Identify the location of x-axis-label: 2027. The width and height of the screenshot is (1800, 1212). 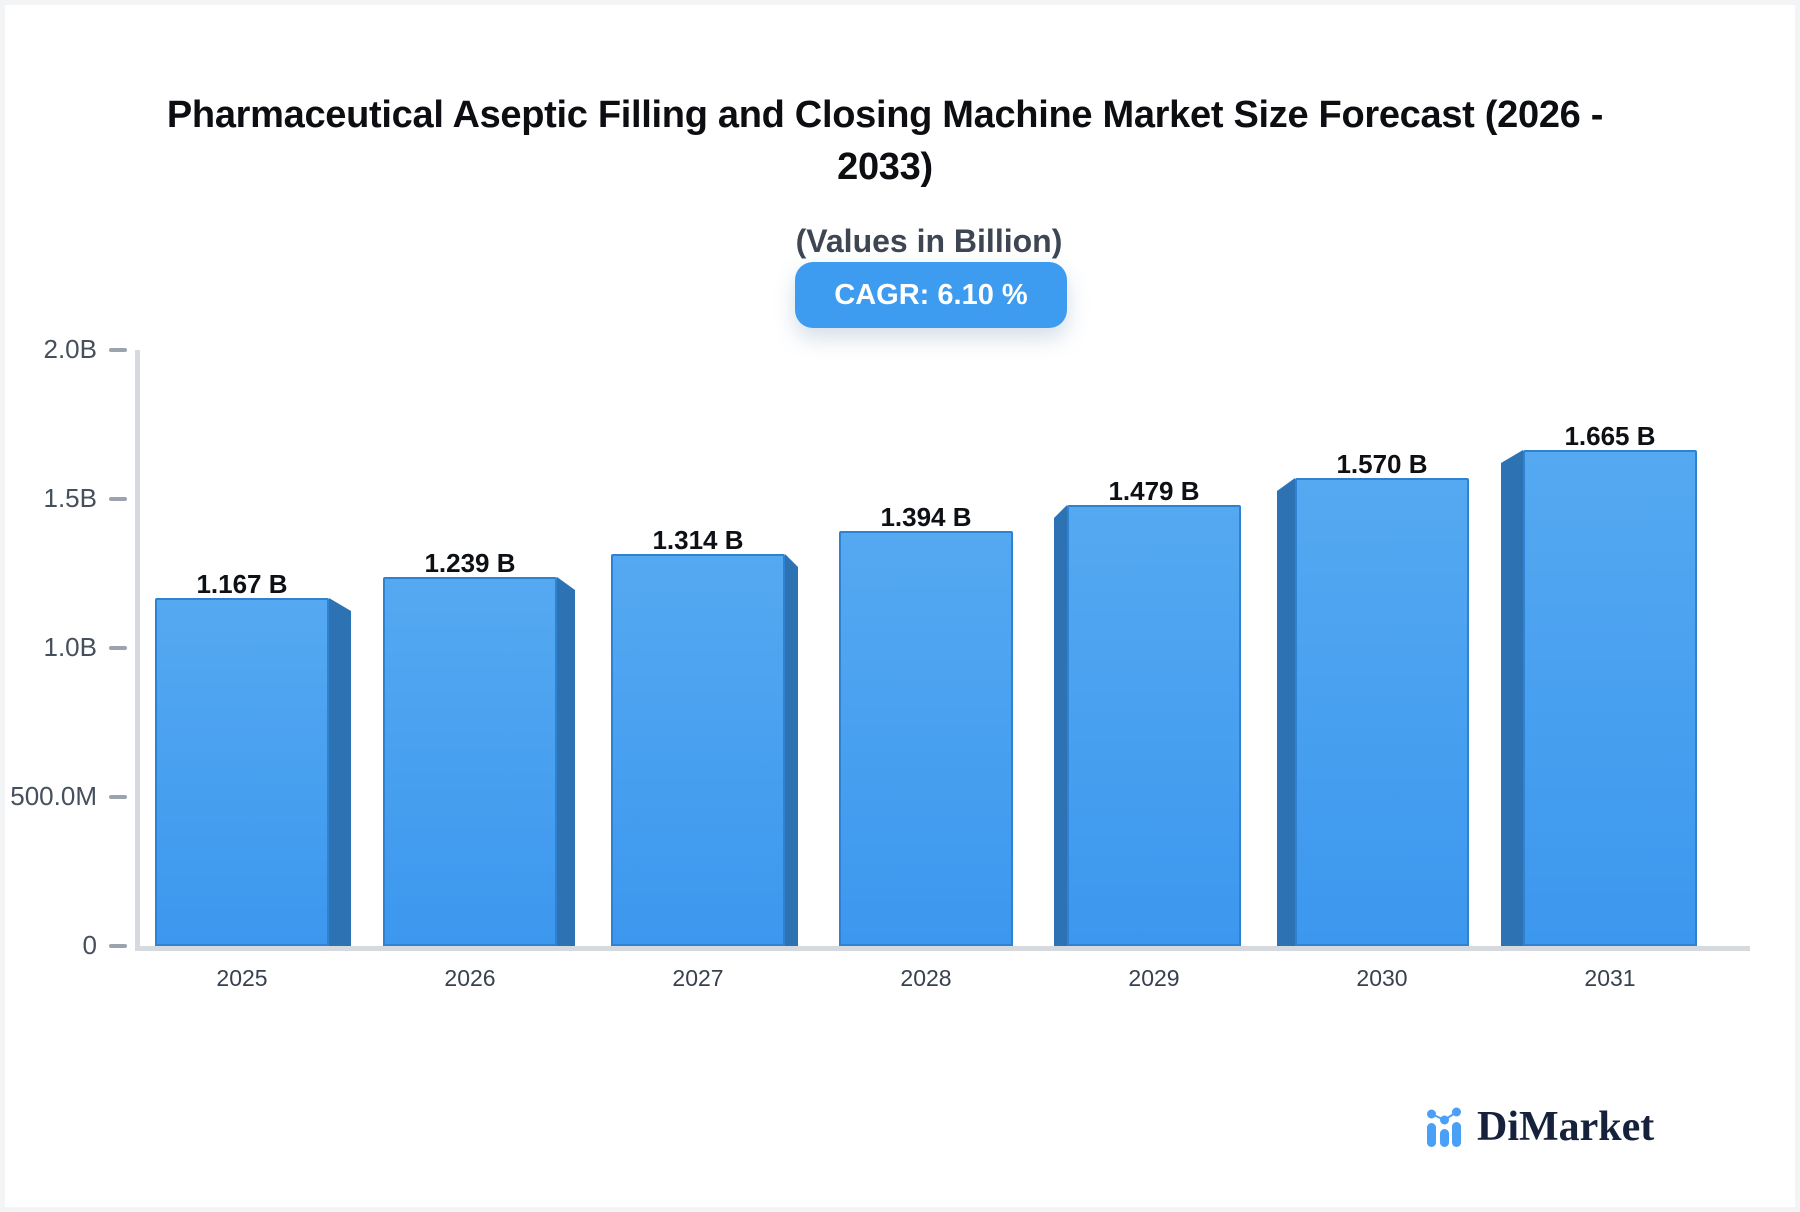
(698, 978).